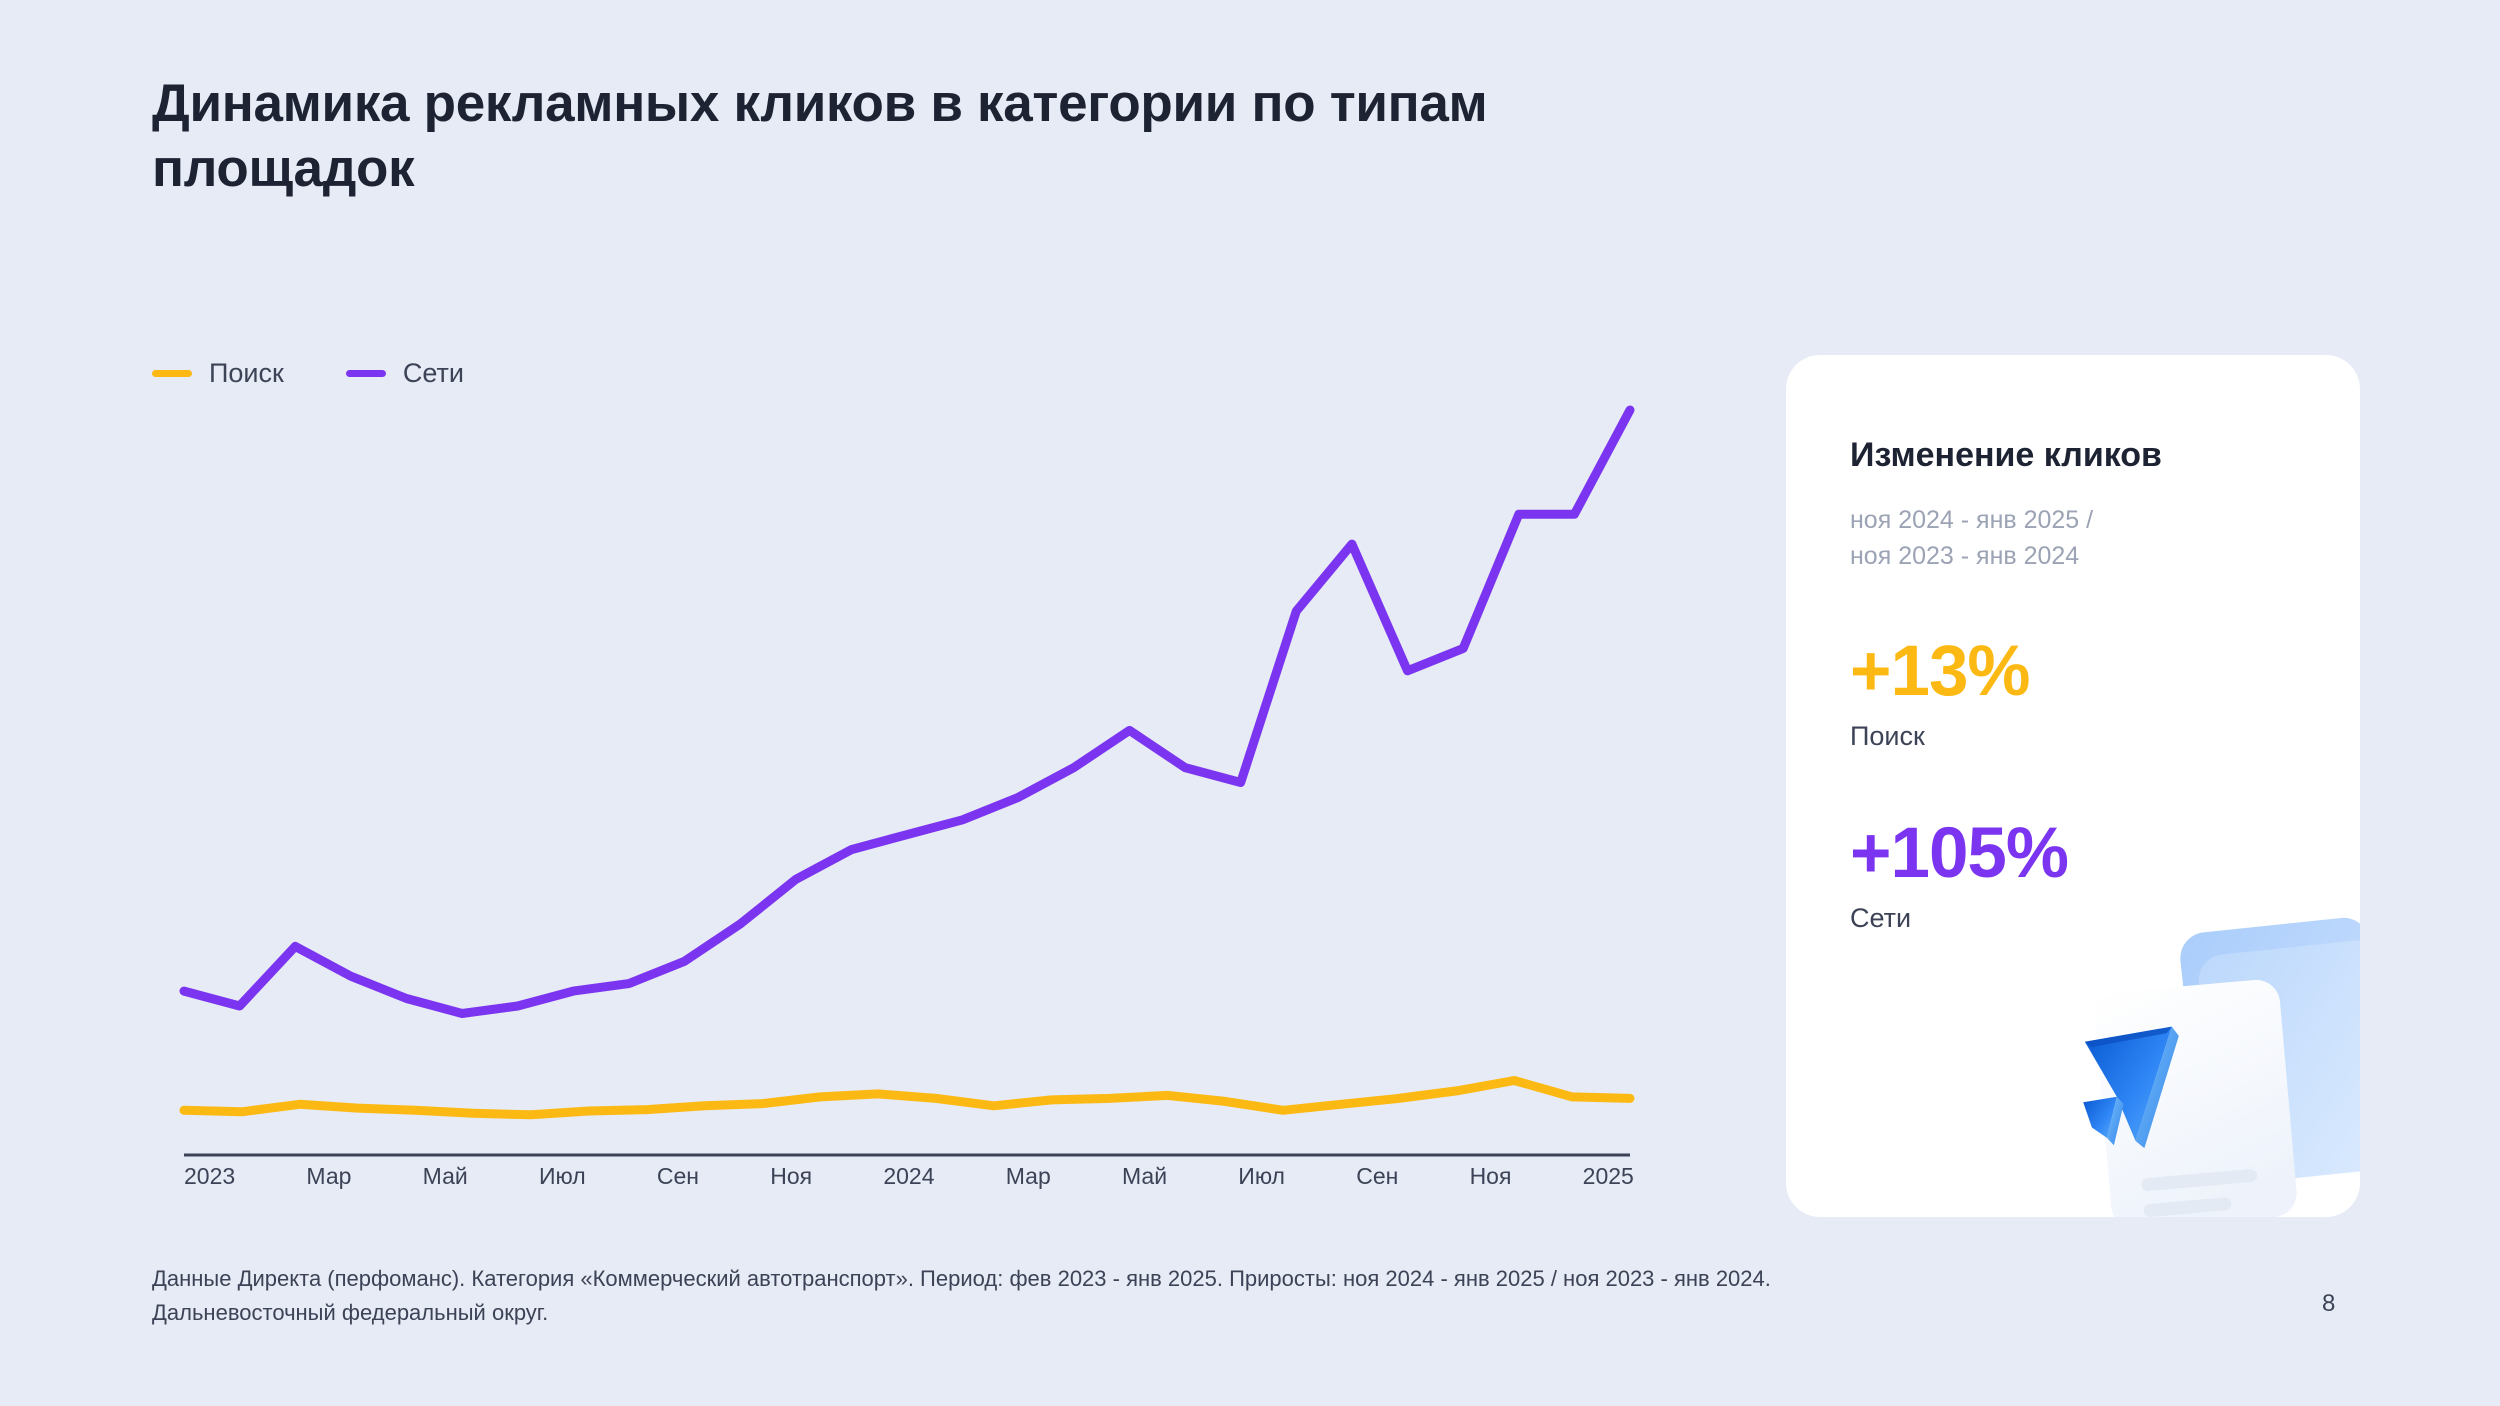  Describe the element at coordinates (246, 373) in the screenshot. I see `legend-label-search: Поиск` at that location.